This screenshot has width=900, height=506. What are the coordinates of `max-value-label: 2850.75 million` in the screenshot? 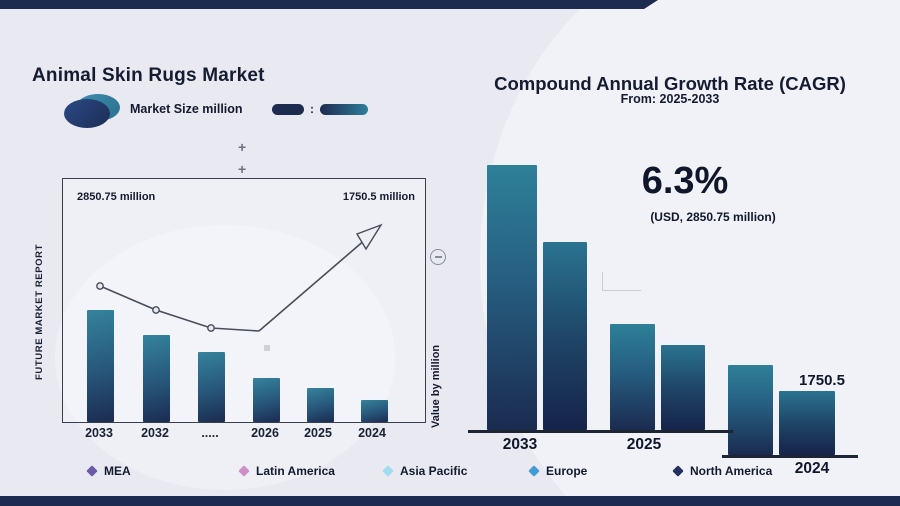 It's located at (116, 197).